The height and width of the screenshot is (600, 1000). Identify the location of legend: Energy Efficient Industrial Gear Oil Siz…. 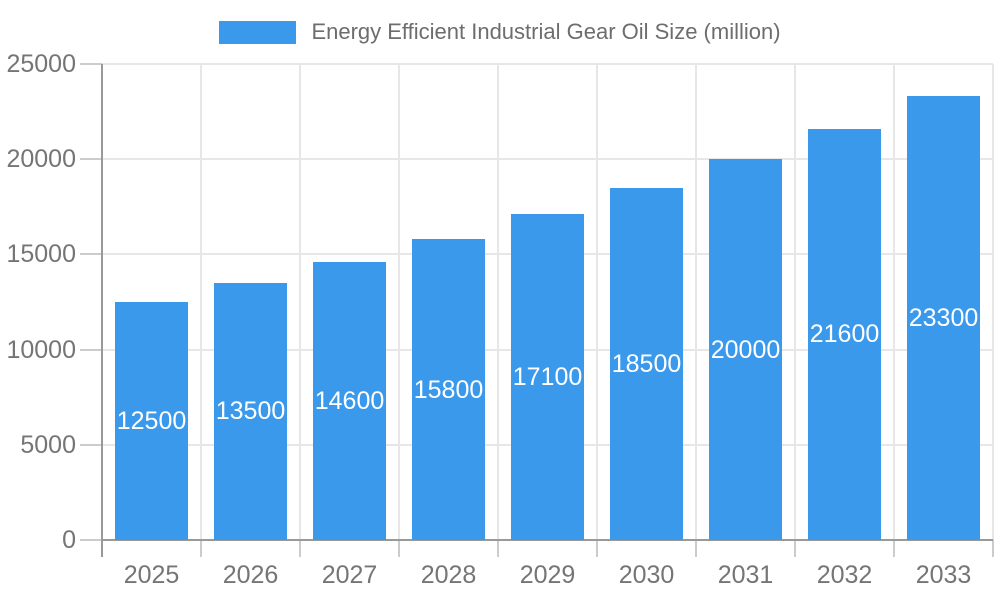
(500, 32).